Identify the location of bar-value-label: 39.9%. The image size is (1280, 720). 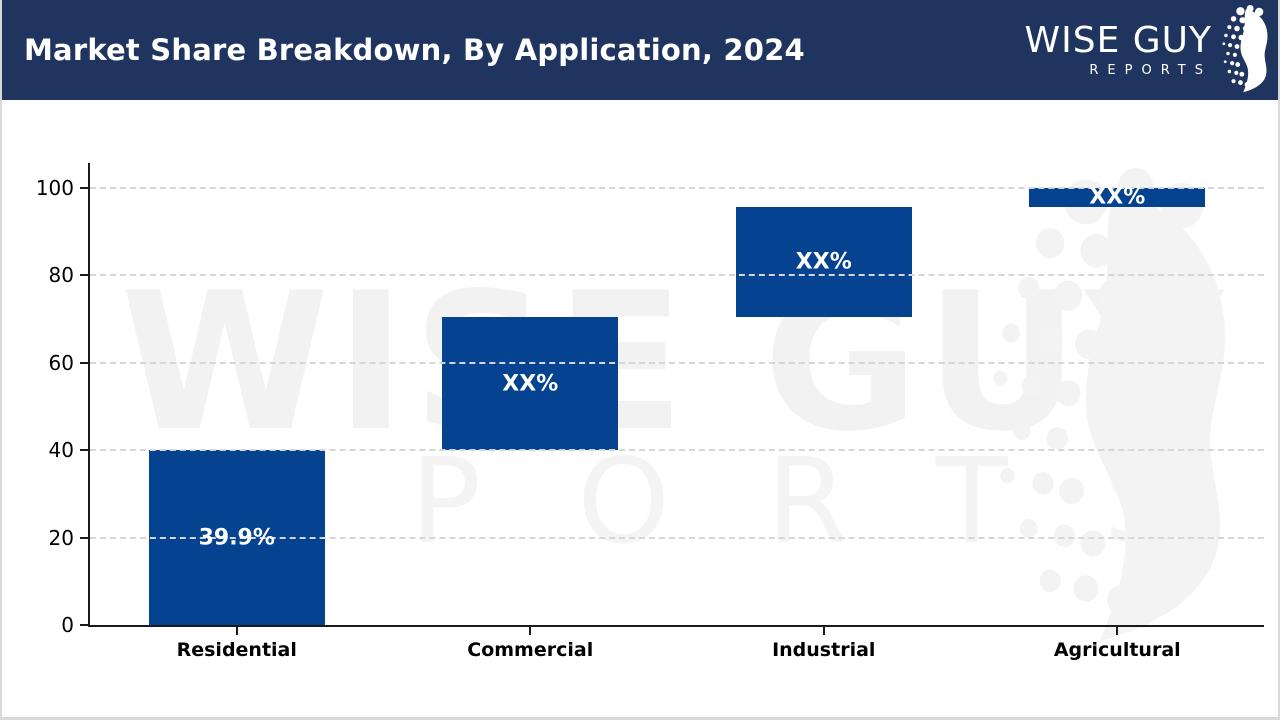
(236, 538).